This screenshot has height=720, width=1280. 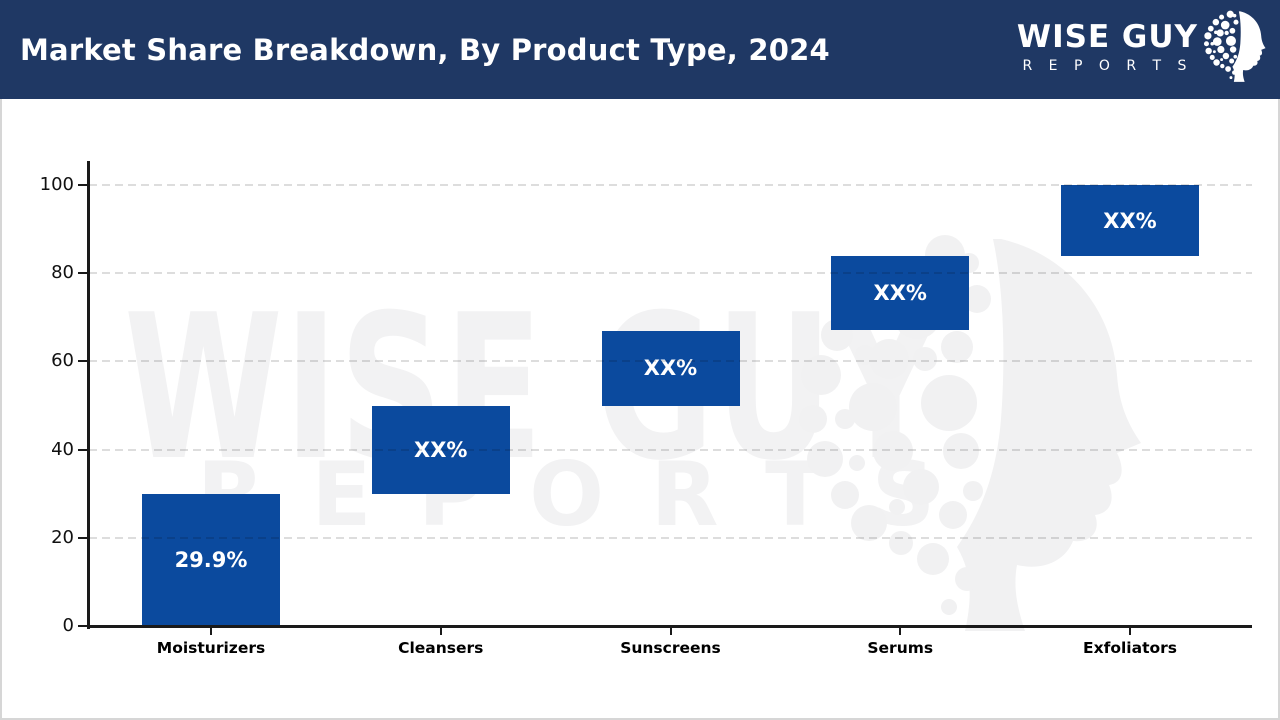 What do you see at coordinates (62, 361) in the screenshot?
I see `y-axis-tick-label: 60` at bounding box center [62, 361].